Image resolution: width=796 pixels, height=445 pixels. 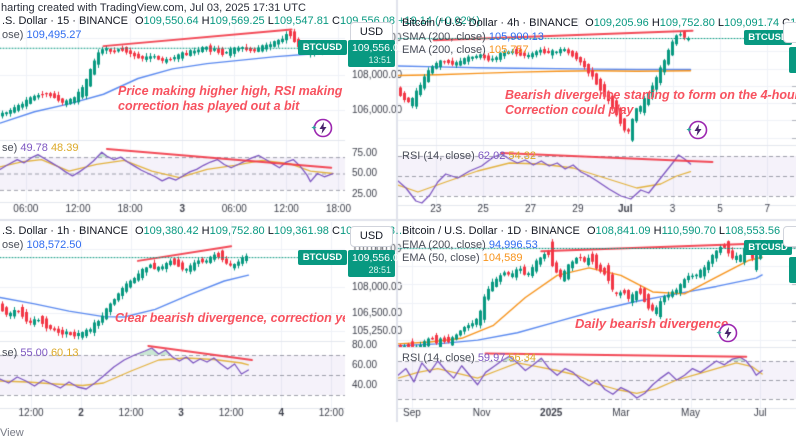 I want to click on legend-indicator-row: ose) 108,572.50, so click(x=42, y=245).